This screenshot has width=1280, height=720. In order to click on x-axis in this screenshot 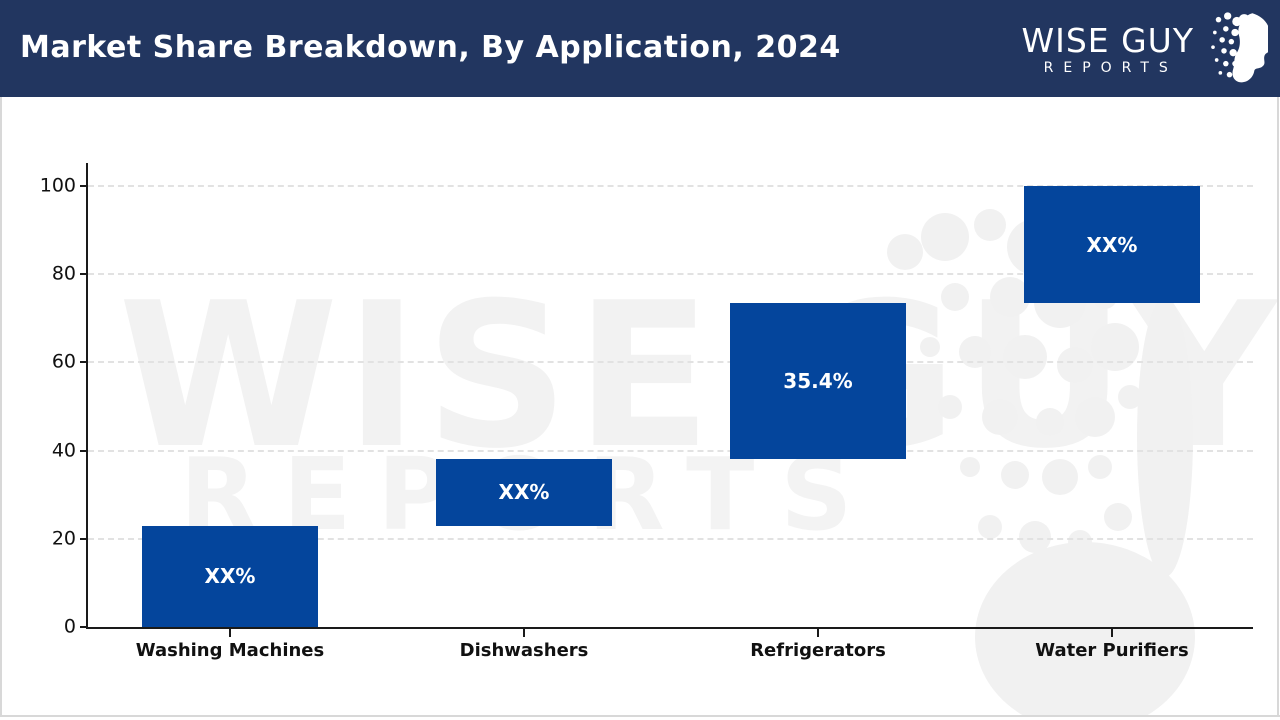, I will do `click(670, 628)`.